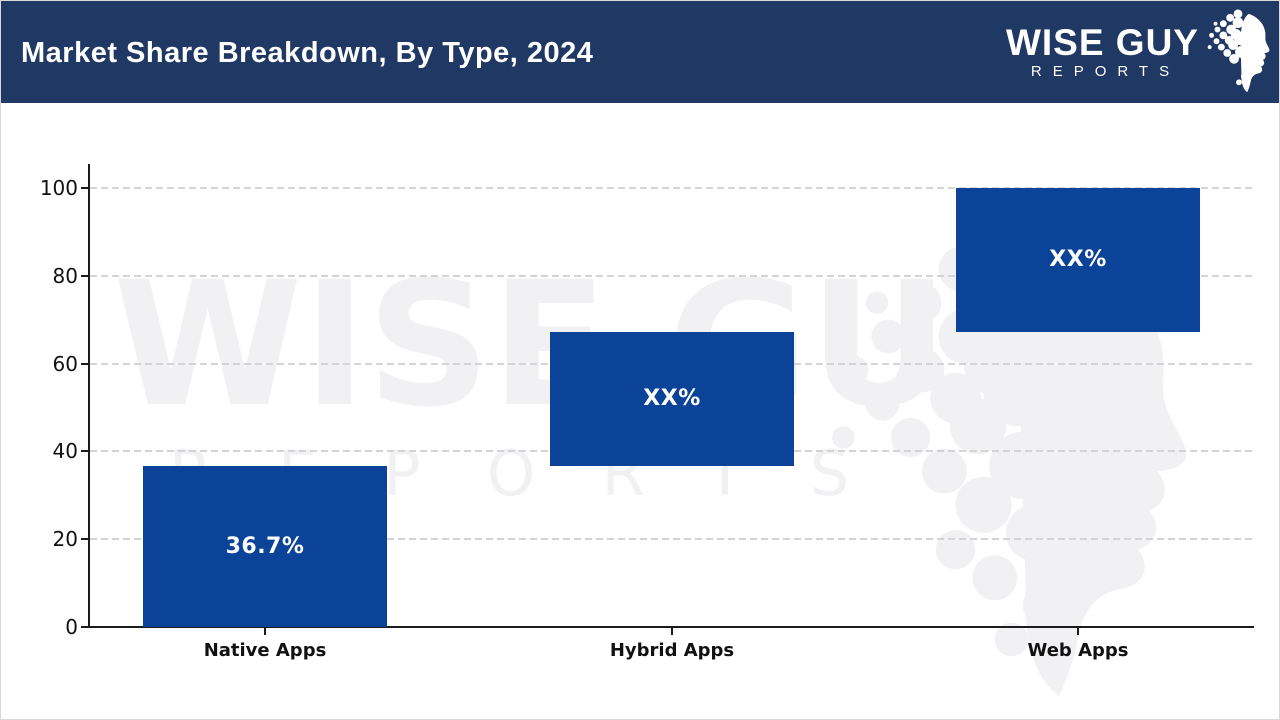 This screenshot has width=1280, height=720. Describe the element at coordinates (1078, 650) in the screenshot. I see `x-category-label: Web Apps` at that location.